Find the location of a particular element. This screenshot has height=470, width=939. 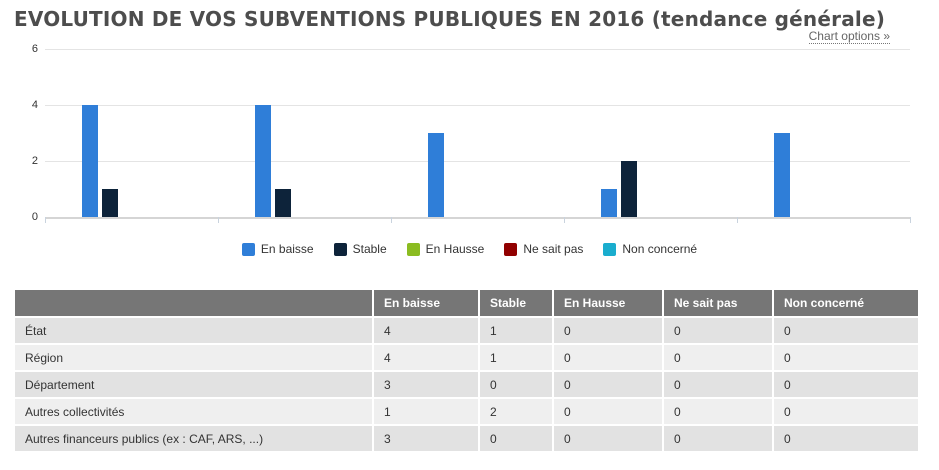

corner-header-cell is located at coordinates (193, 303).